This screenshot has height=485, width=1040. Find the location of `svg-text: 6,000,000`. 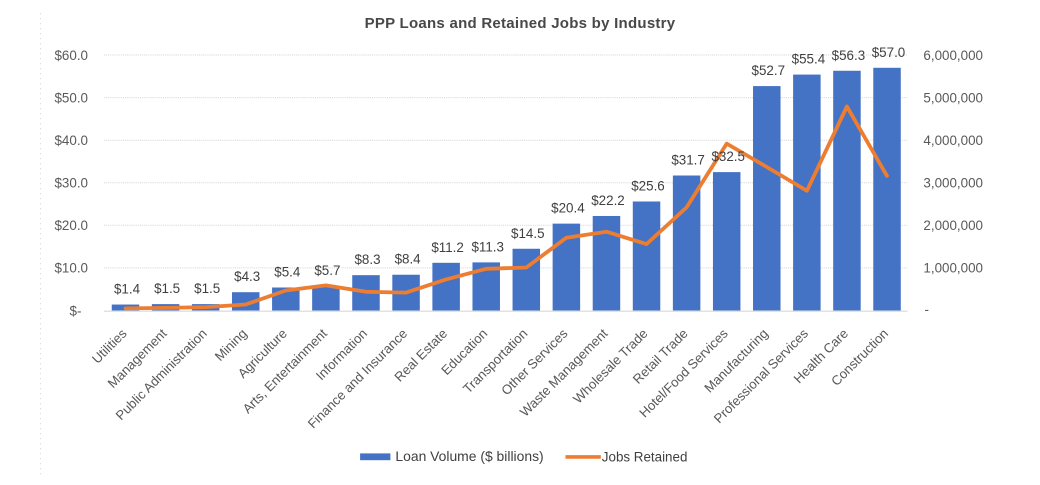

svg-text: 6,000,000 is located at coordinates (953, 55).